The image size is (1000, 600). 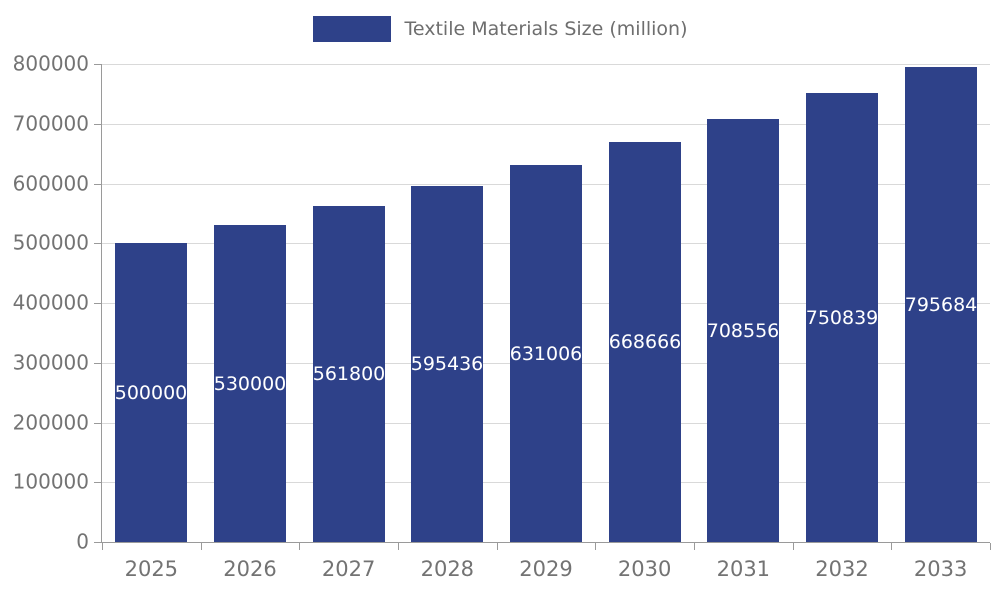 What do you see at coordinates (101, 303) in the screenshot?
I see `y-axis-line` at bounding box center [101, 303].